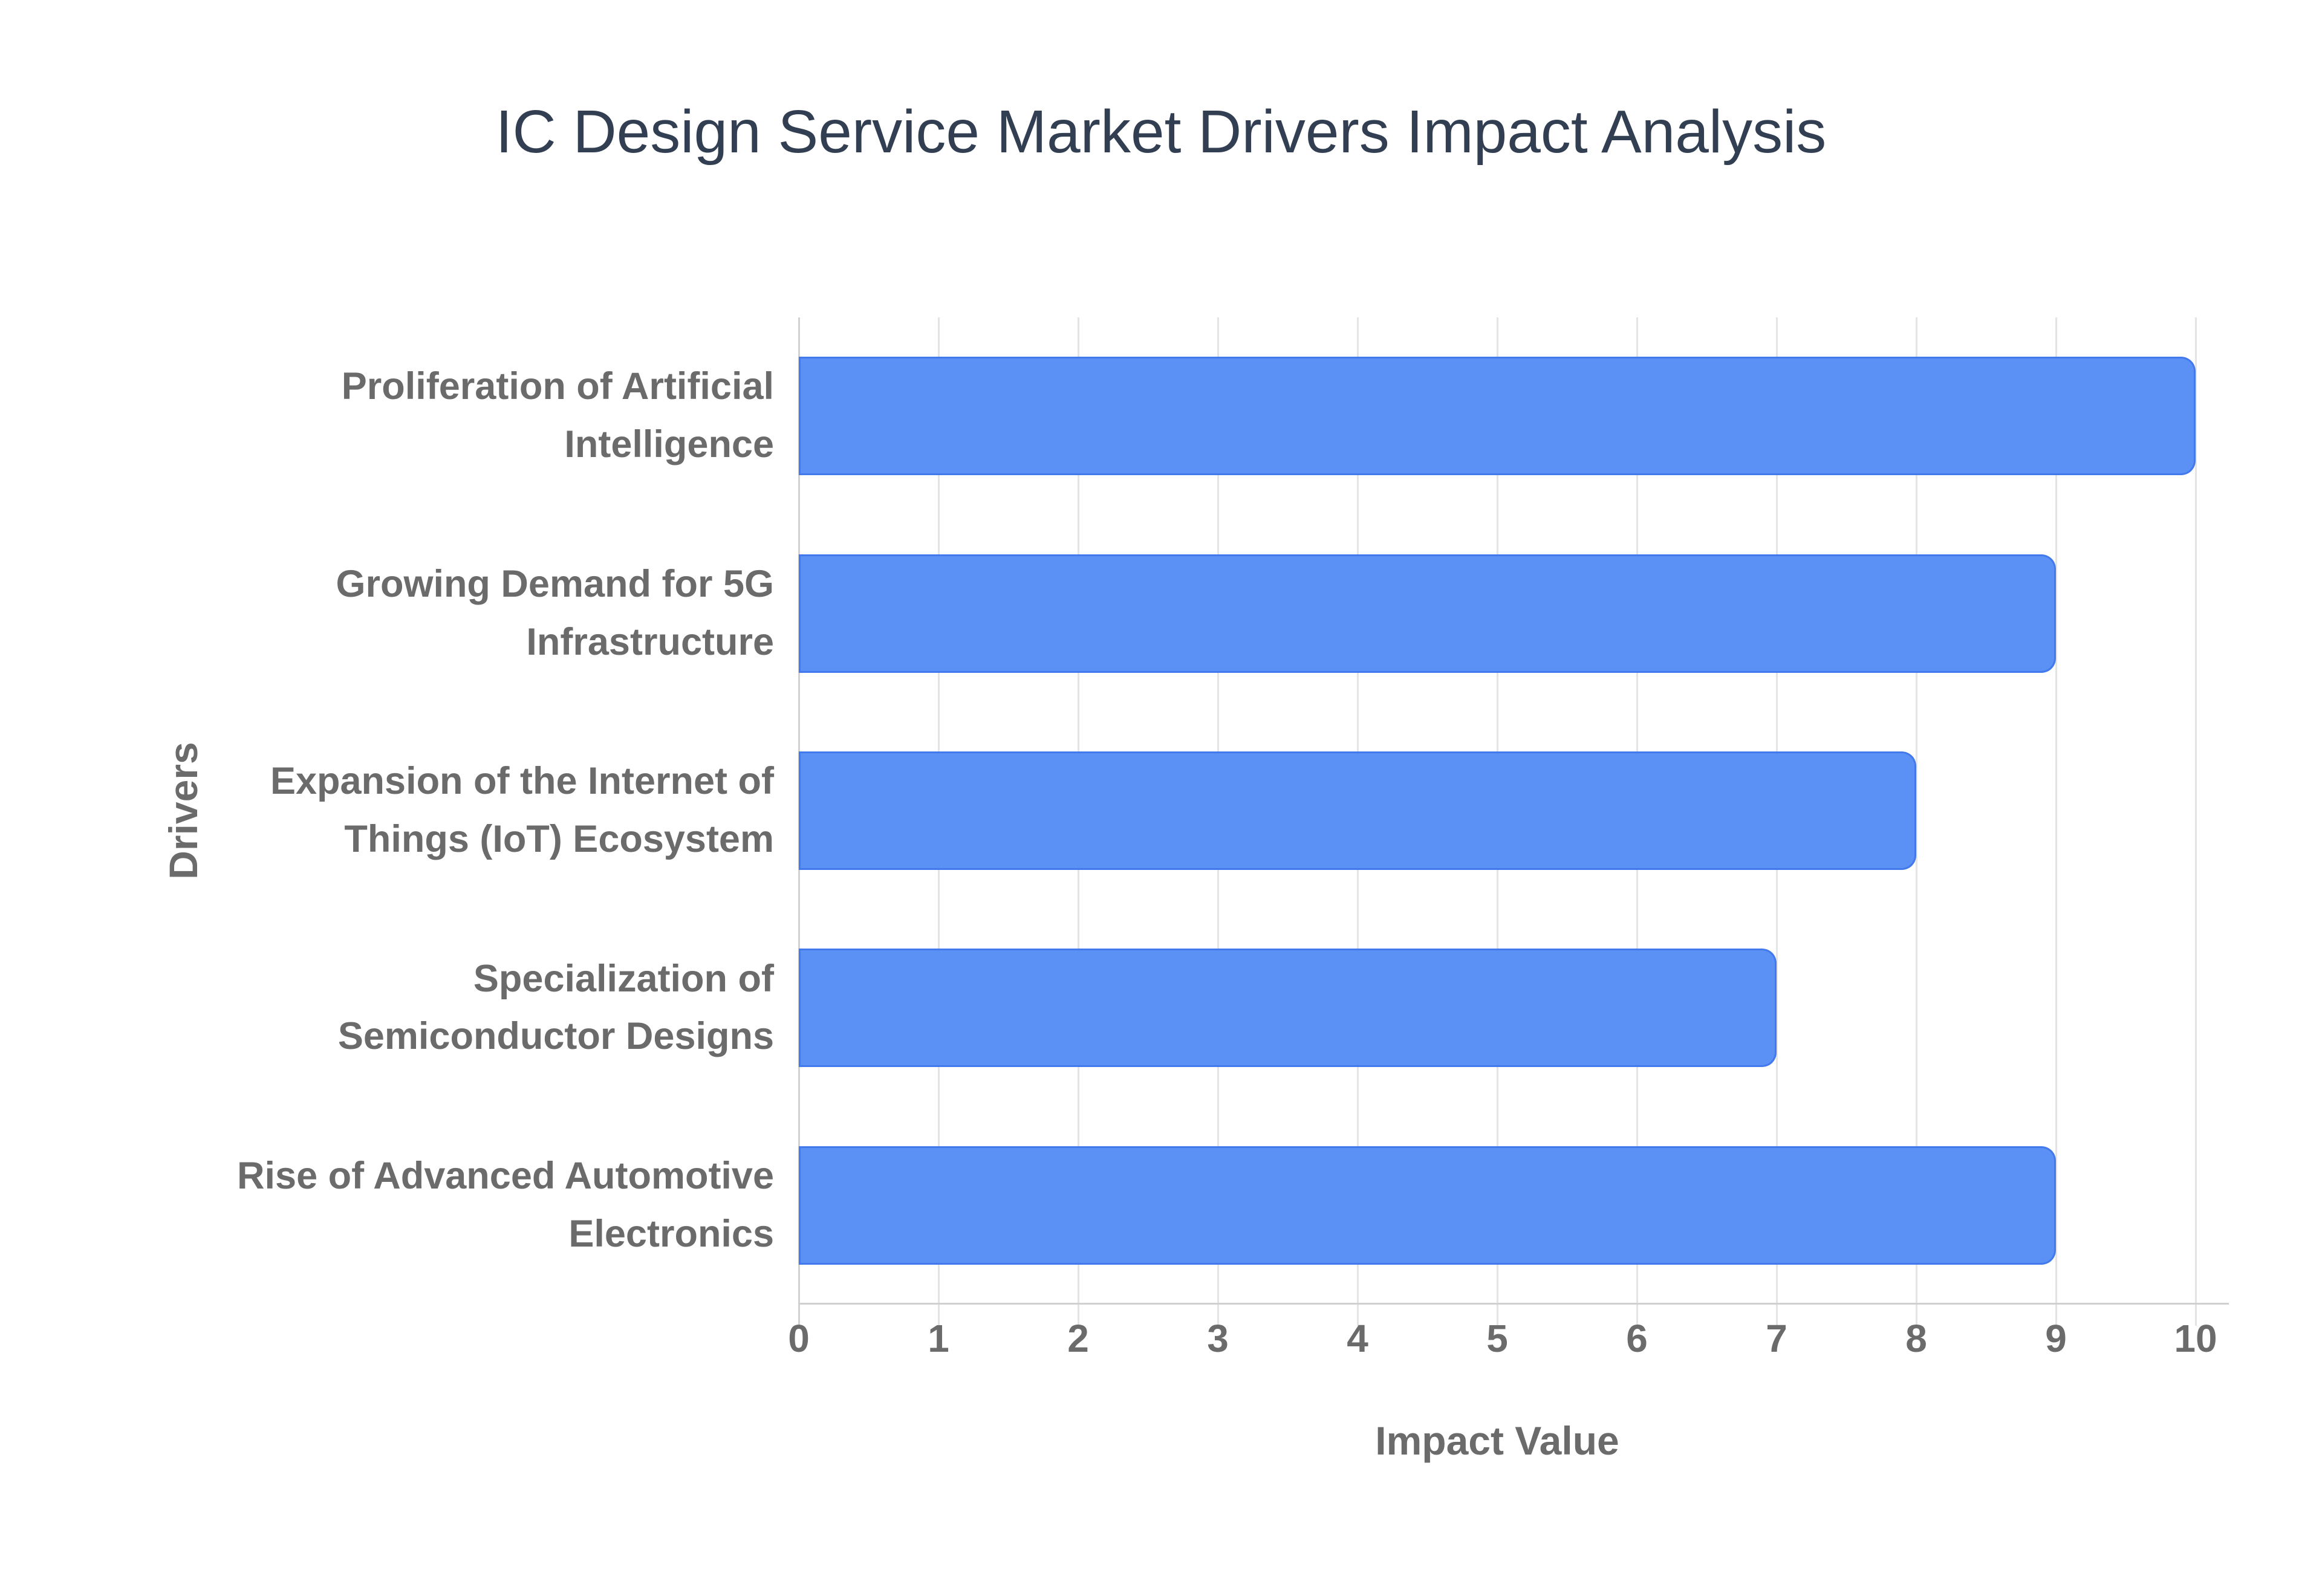  I want to click on category-label-line: Expansion of the Internet of, so click(522, 781).